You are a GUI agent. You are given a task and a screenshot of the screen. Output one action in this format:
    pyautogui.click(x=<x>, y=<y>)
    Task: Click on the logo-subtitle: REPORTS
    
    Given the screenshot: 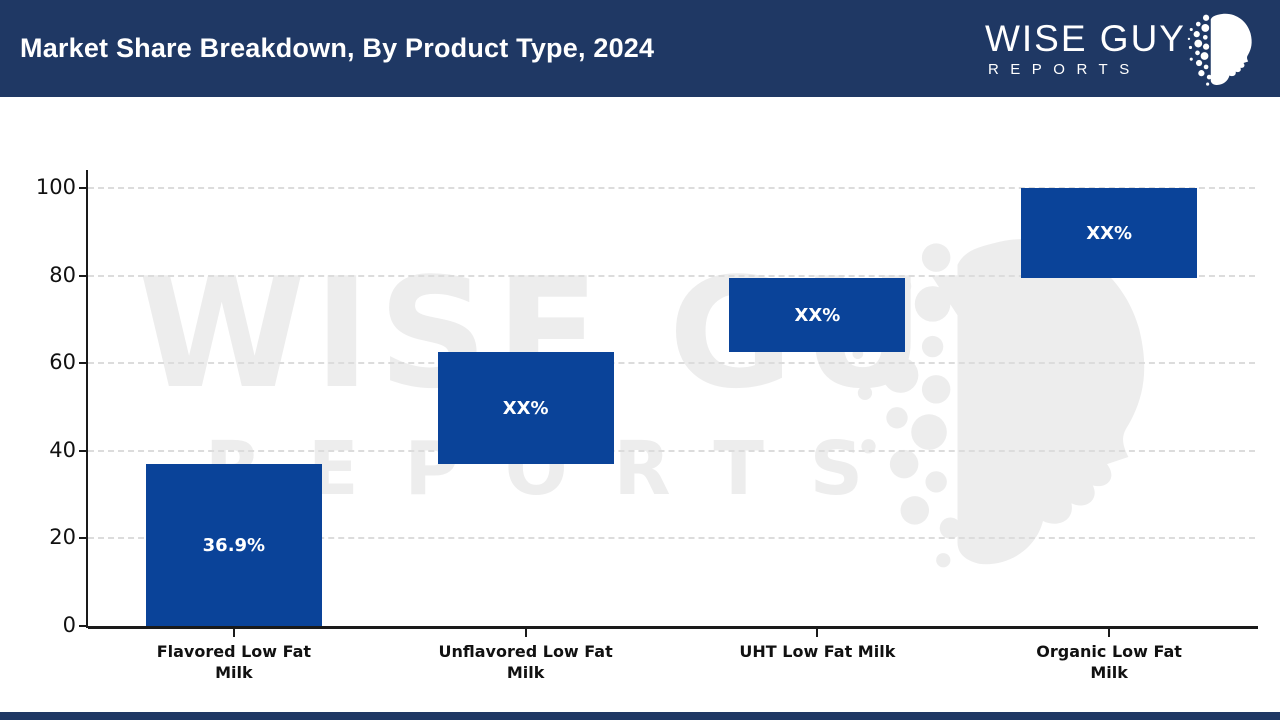 What is the action you would take?
    pyautogui.click(x=1064, y=69)
    